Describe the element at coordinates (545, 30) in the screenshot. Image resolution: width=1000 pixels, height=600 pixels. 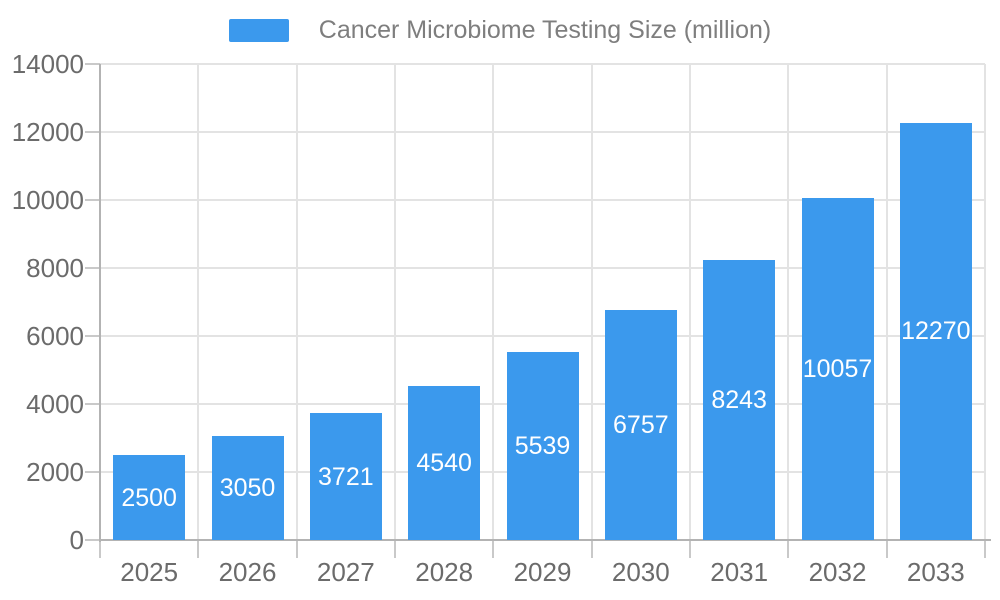
I see `legend-label: Cancer Microbiome Testing Size (million)` at that location.